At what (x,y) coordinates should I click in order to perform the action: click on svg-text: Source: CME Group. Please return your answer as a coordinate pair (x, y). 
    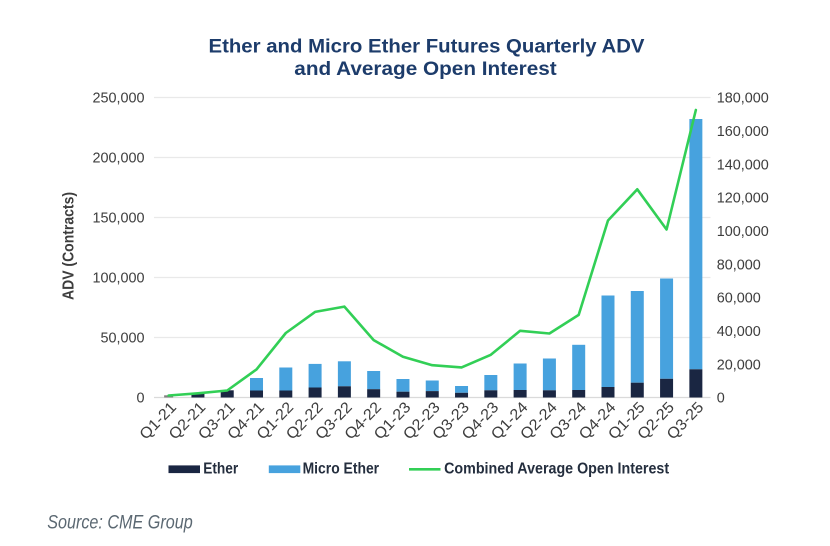
    Looking at the image, I should click on (120, 523).